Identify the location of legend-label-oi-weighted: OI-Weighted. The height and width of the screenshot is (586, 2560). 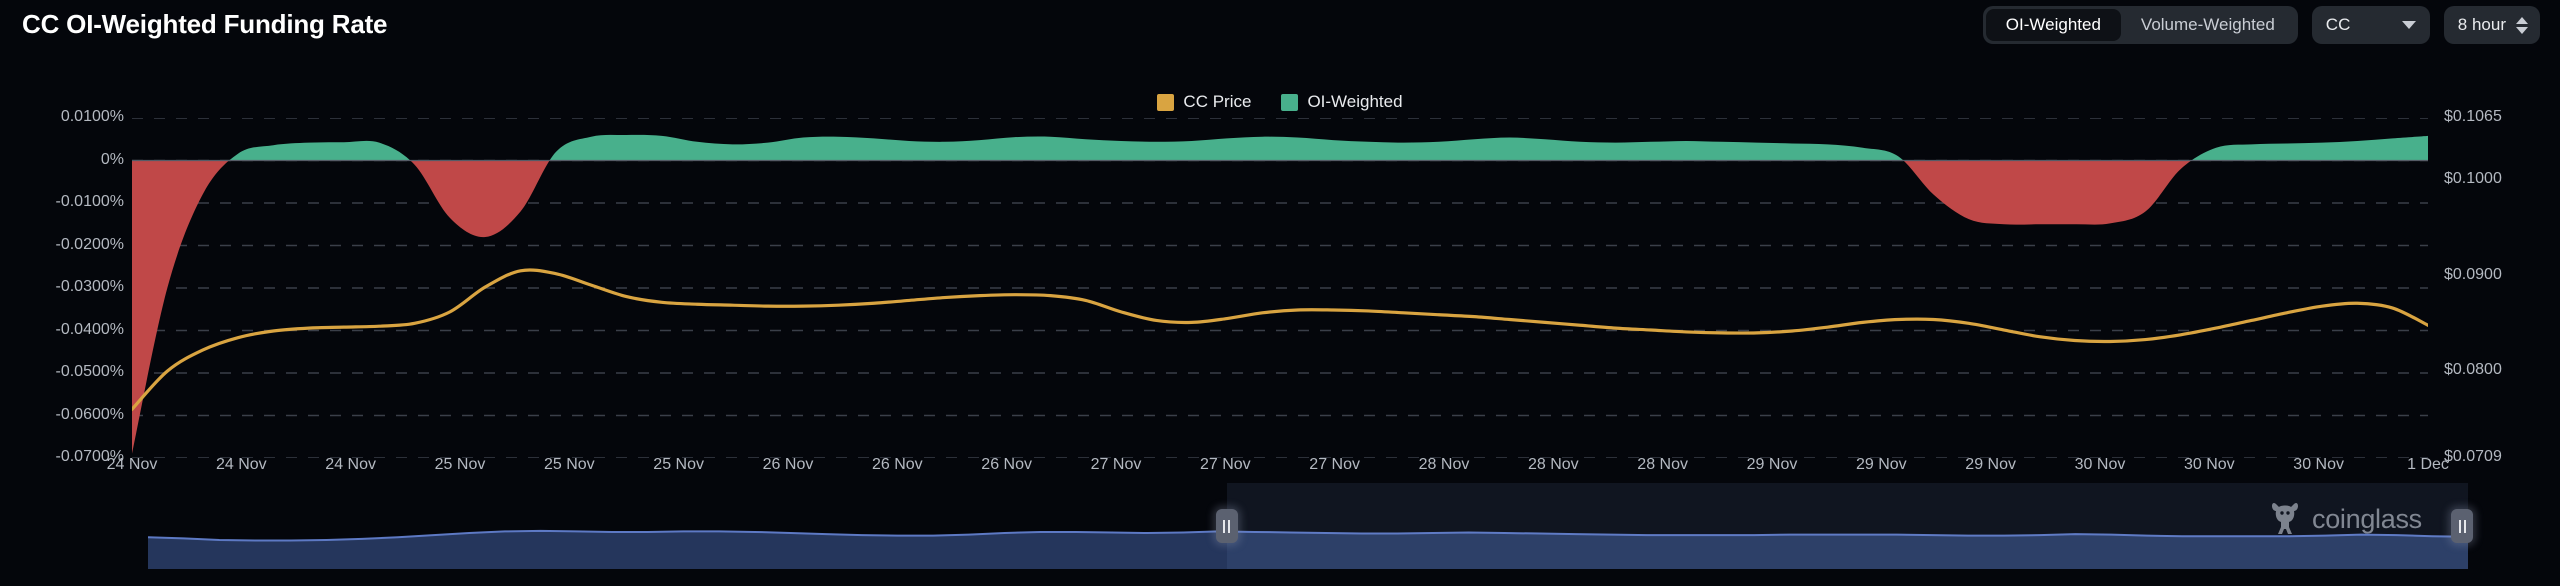
(1355, 101).